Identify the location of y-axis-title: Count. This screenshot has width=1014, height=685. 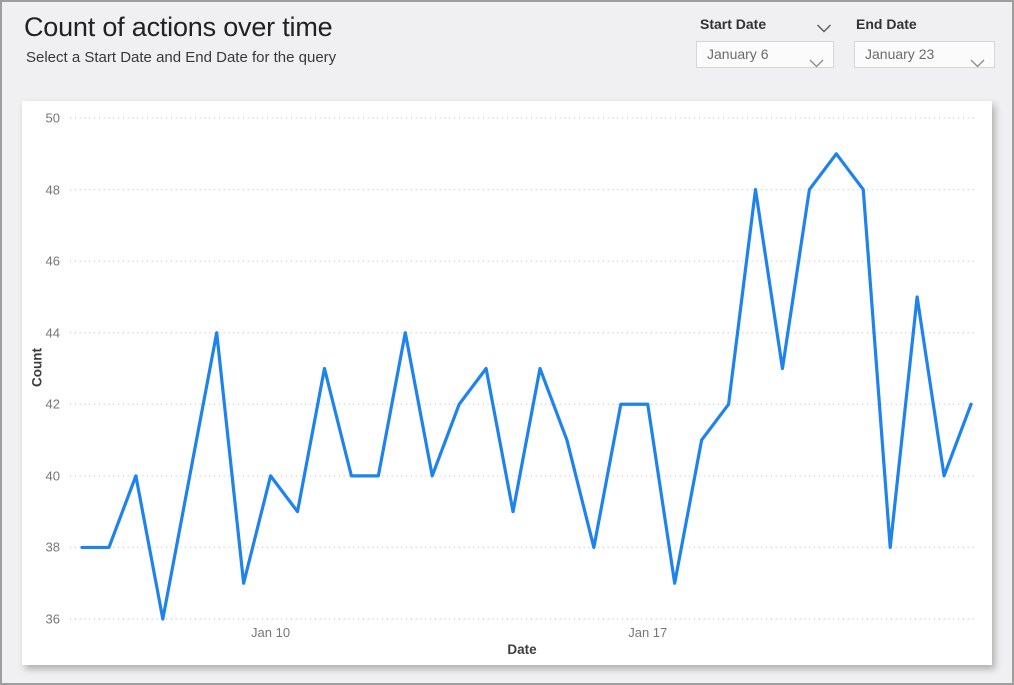
(37, 367).